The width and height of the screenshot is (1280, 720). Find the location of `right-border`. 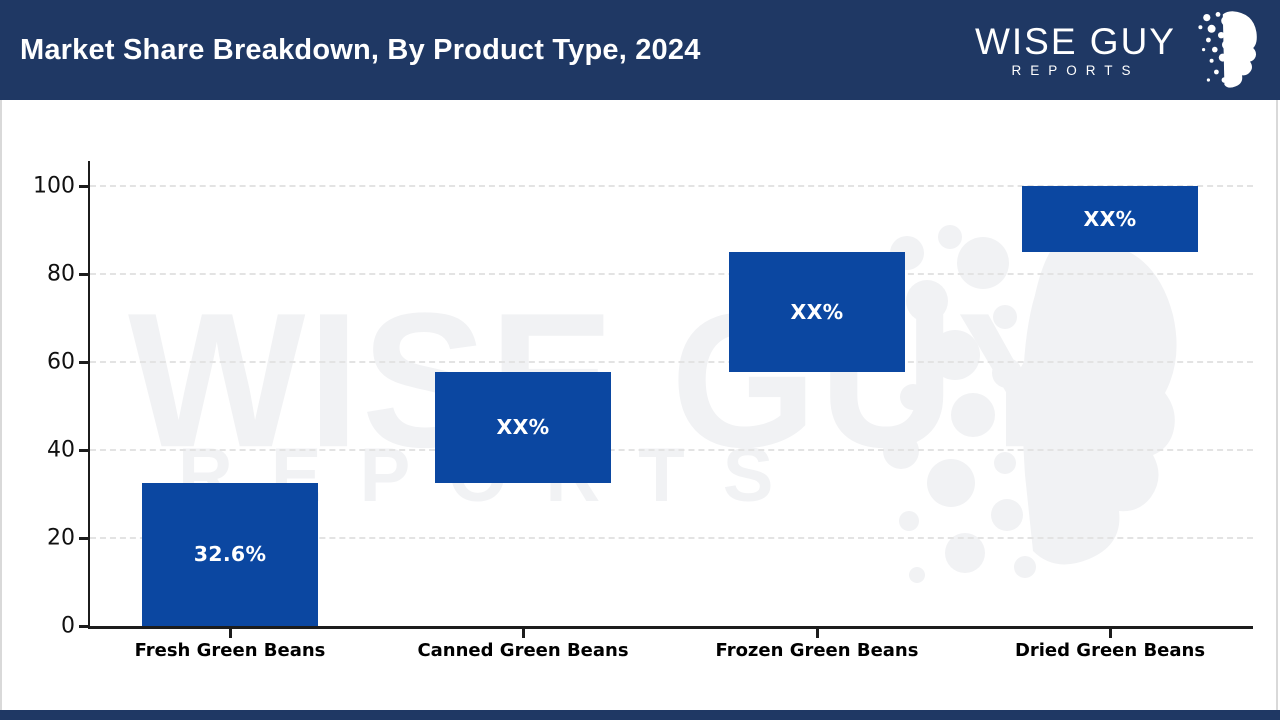

right-border is located at coordinates (1277, 405).